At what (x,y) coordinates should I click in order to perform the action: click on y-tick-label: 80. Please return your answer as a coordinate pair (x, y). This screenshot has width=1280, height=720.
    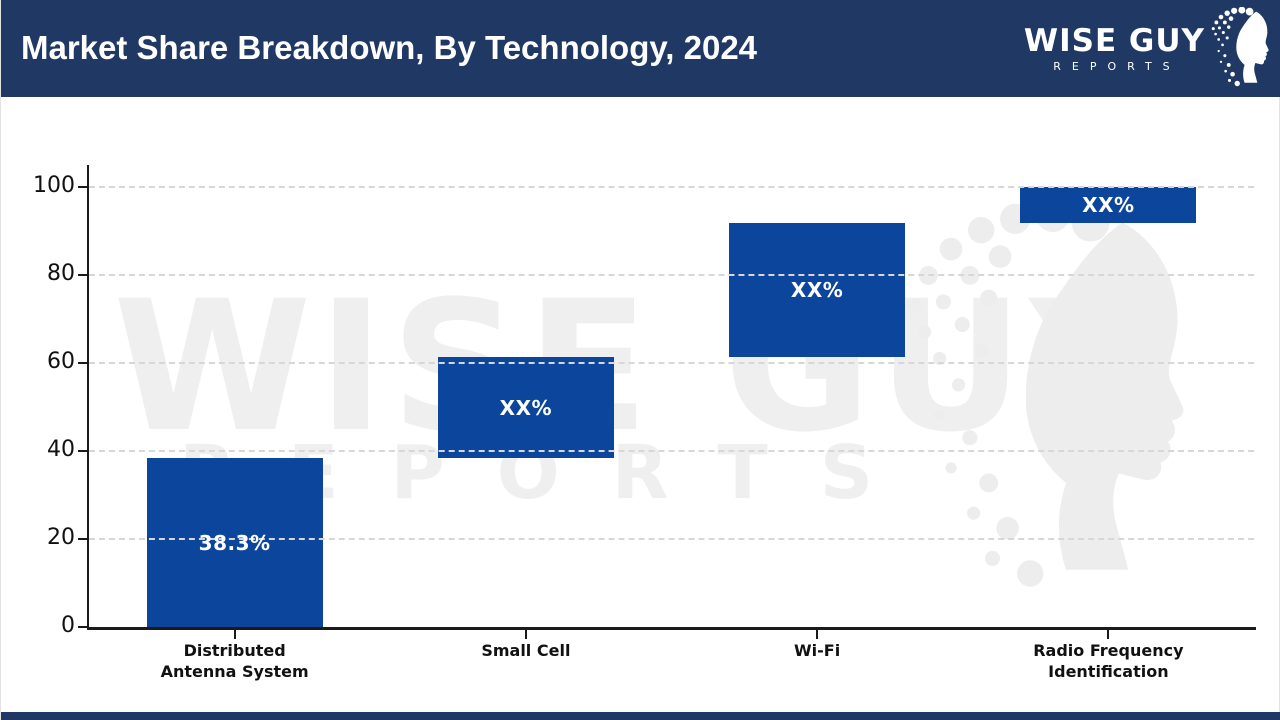
    Looking at the image, I should click on (61, 273).